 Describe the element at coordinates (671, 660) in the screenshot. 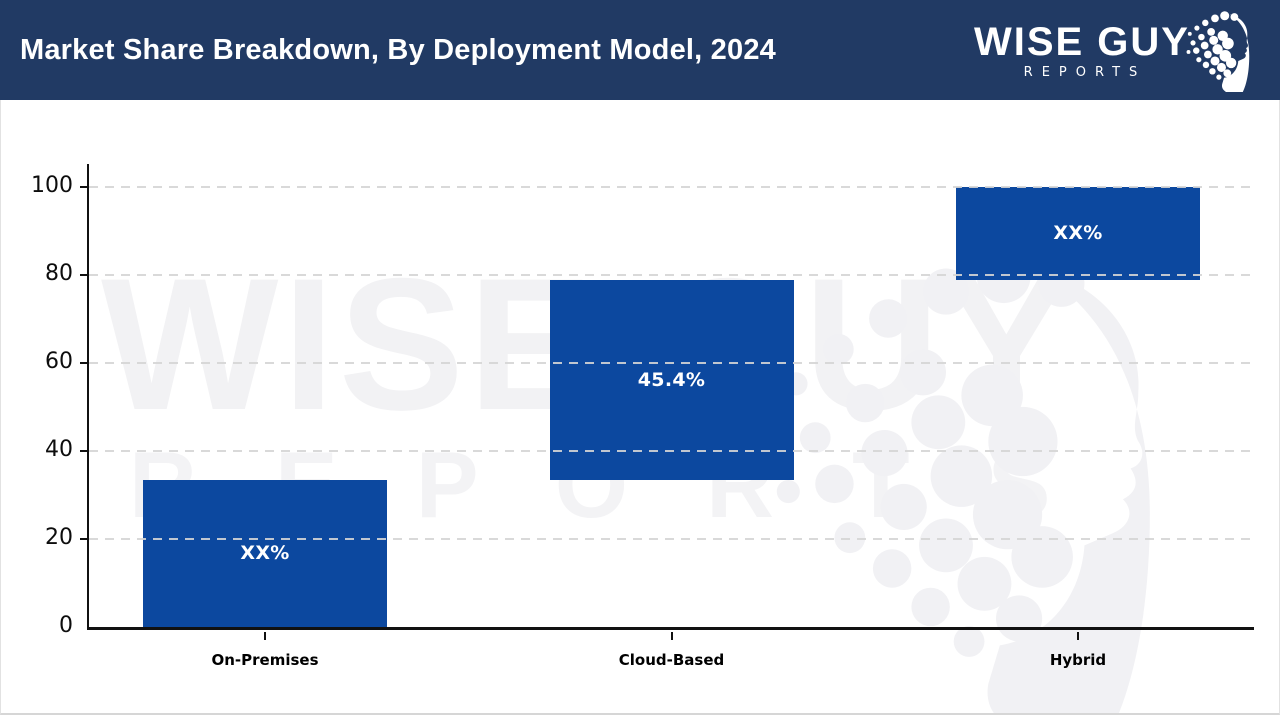

I see `x-axis-label-cloud-based: Cloud-Based` at that location.